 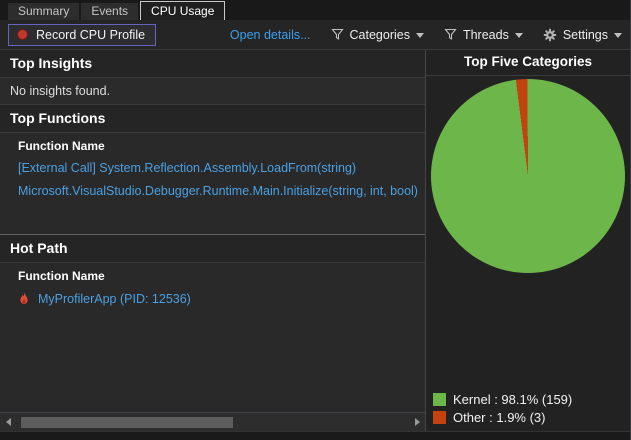 I want to click on tab-events: Events, so click(x=110, y=11).